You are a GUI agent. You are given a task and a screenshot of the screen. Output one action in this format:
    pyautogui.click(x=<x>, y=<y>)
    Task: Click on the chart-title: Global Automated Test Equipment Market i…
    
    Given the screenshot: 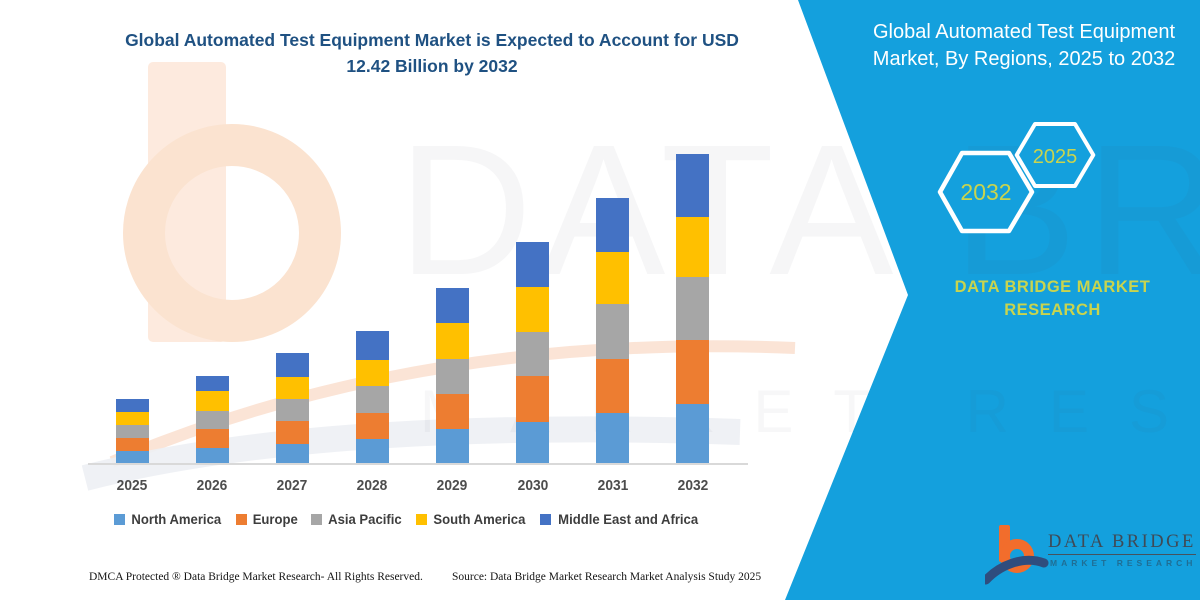 What is the action you would take?
    pyautogui.click(x=432, y=53)
    